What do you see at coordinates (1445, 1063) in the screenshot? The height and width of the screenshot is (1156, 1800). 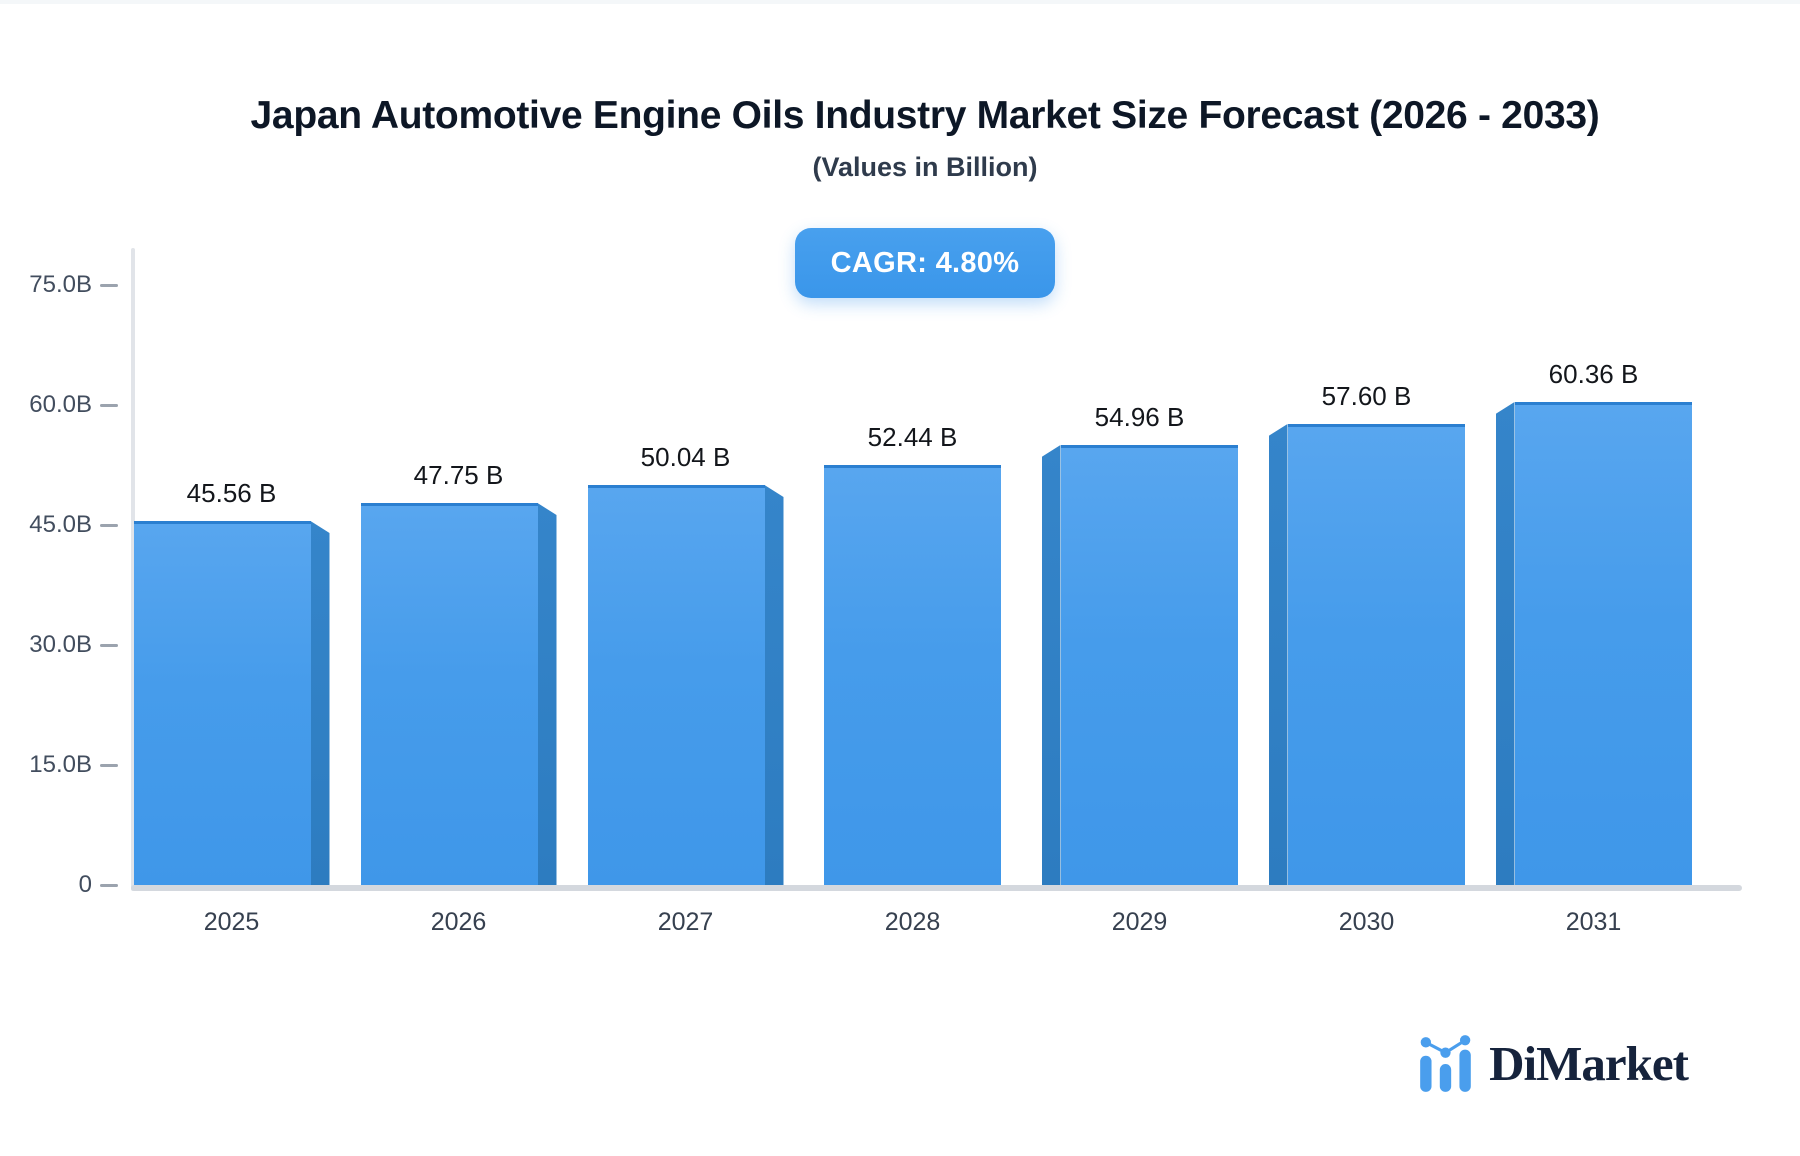 I see `bar-chart-sparkline-icon` at bounding box center [1445, 1063].